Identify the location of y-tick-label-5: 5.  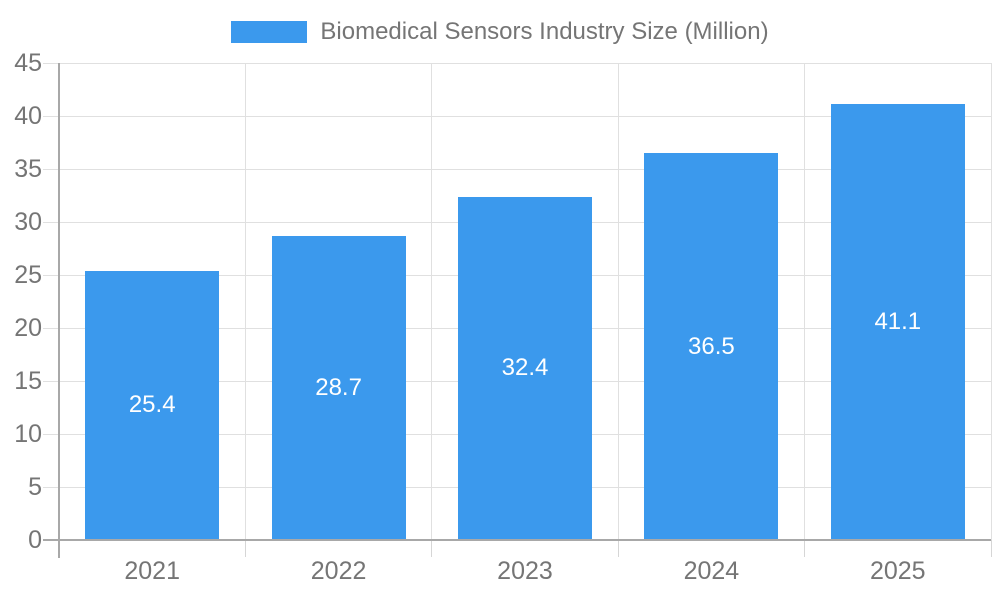
(35, 487).